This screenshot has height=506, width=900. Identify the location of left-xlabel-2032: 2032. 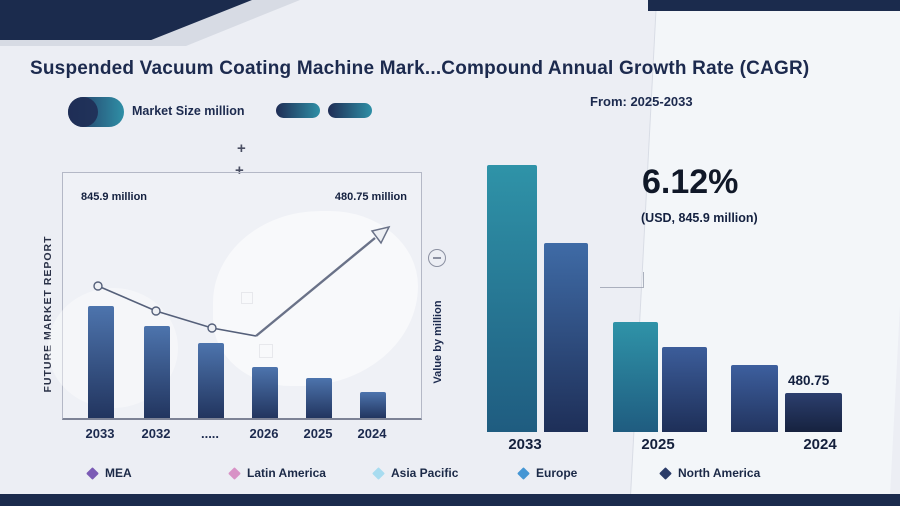
(156, 433).